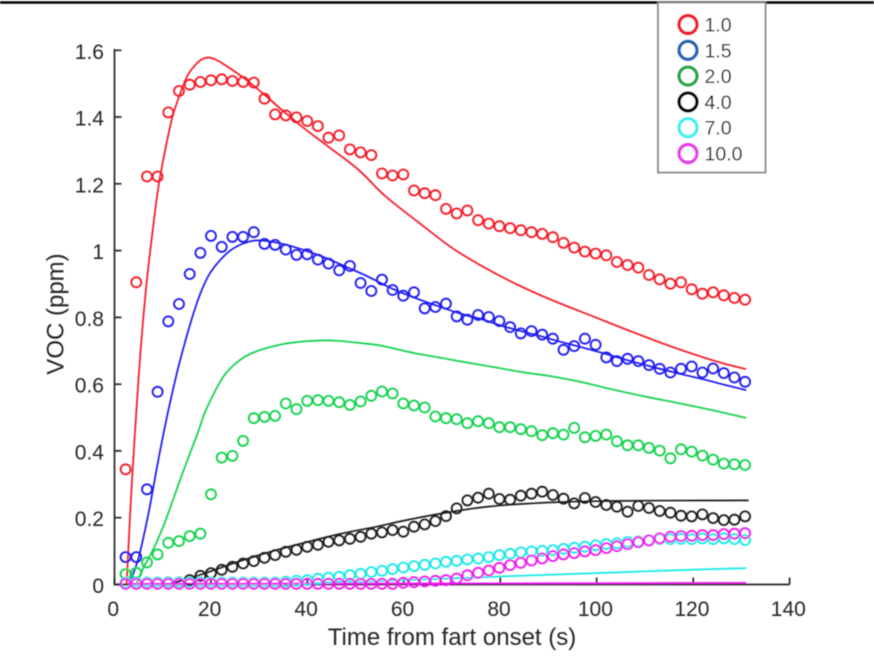  I want to click on svg-text: 1.4, so click(90, 119).